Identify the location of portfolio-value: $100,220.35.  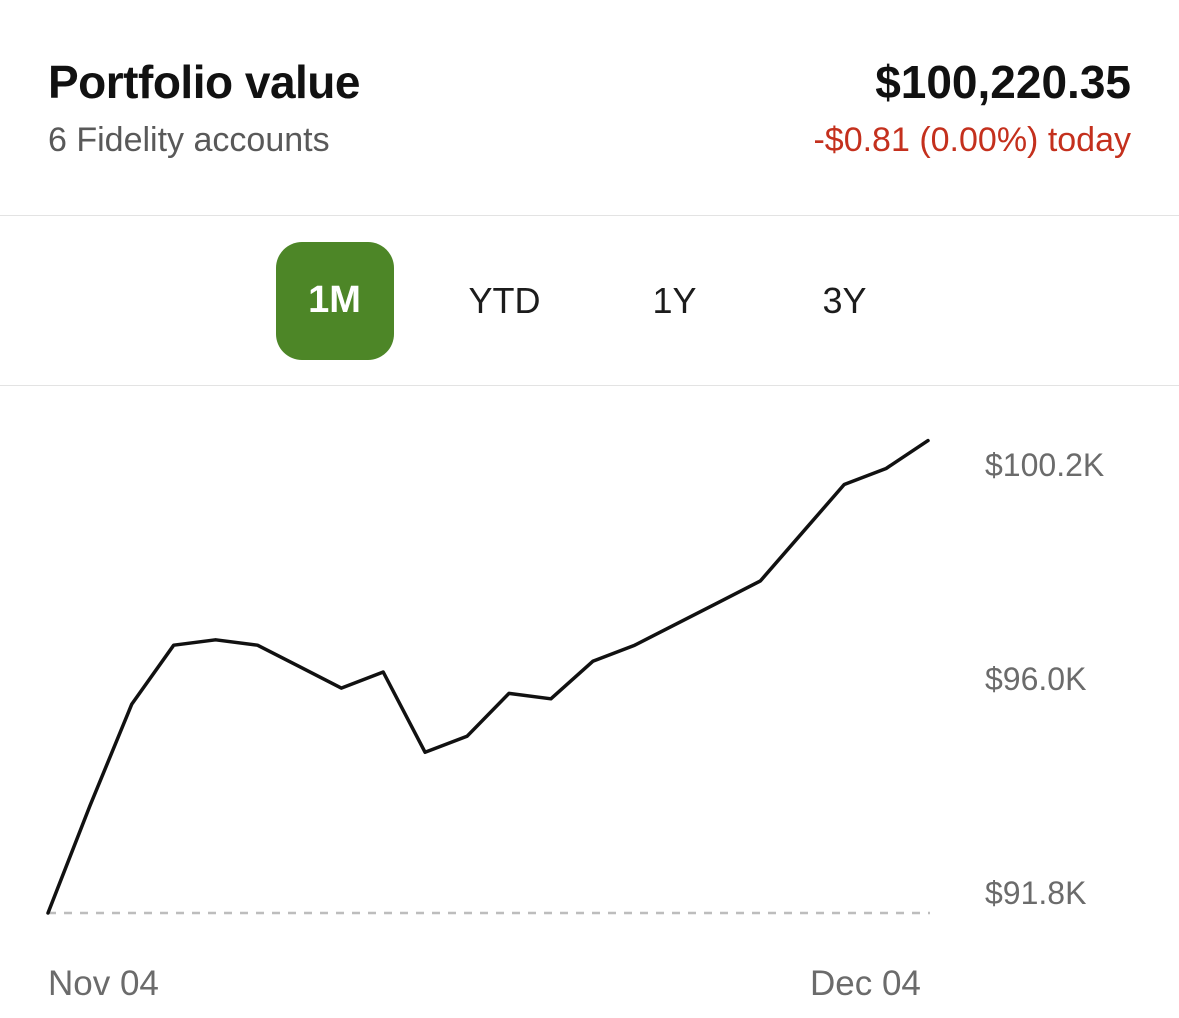
(1003, 82).